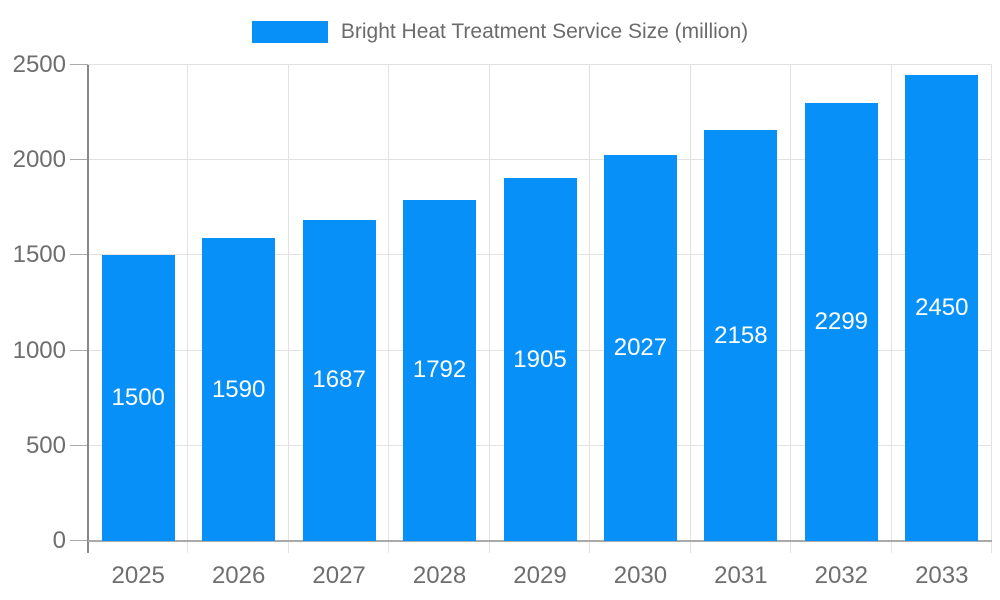  I want to click on x-axis-tick-label: 2033, so click(942, 575).